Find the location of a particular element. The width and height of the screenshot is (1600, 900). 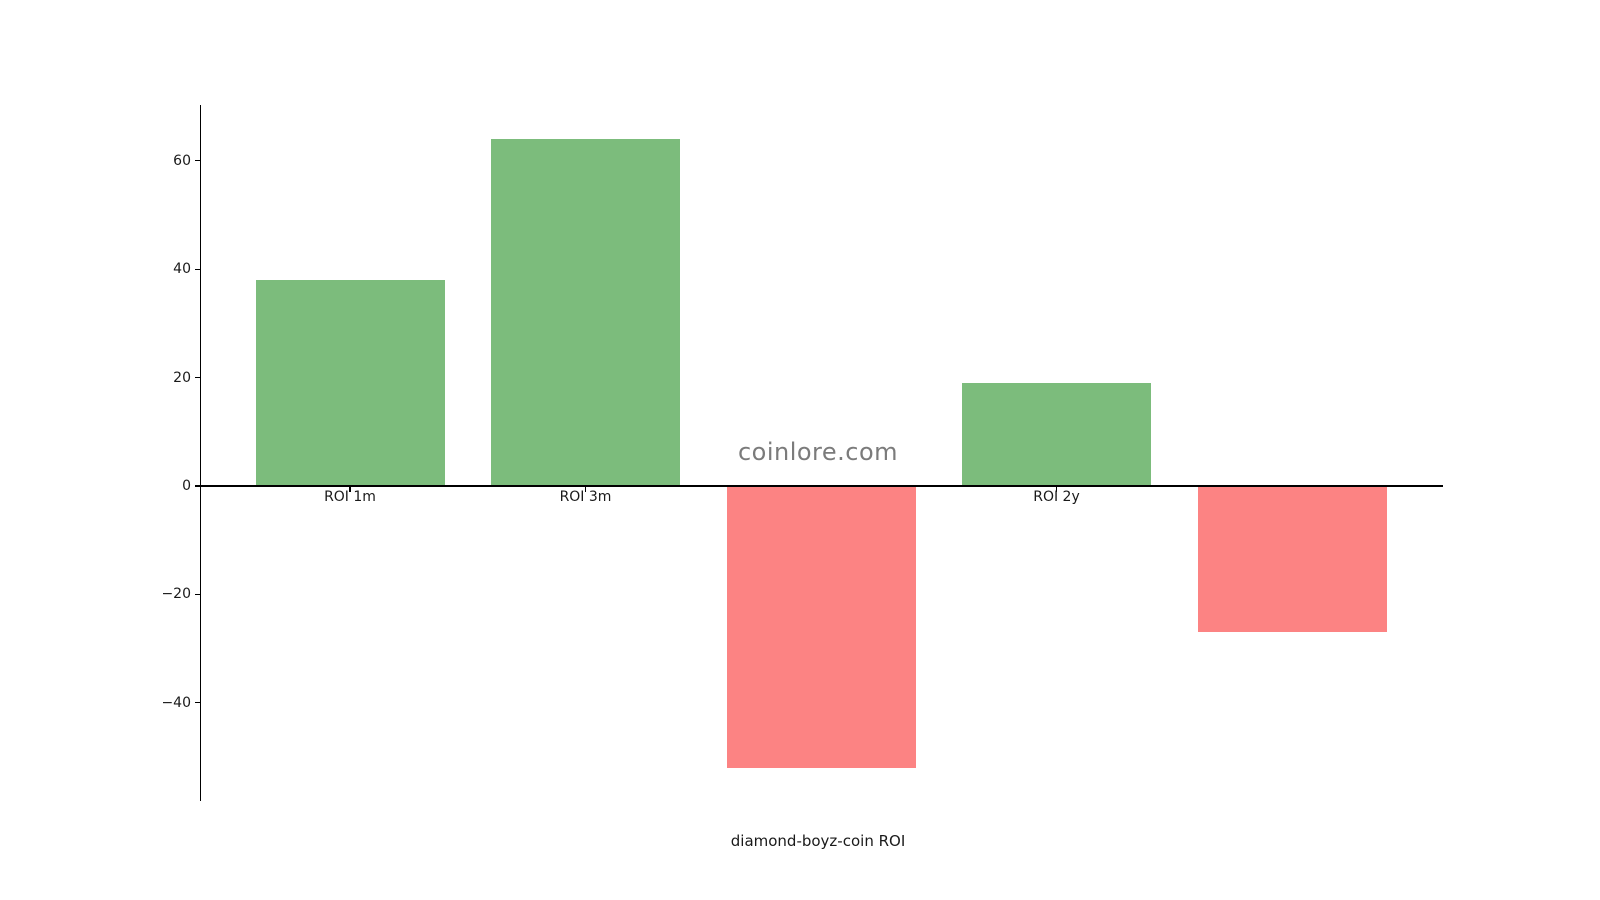

y-axis-spine is located at coordinates (201, 453).